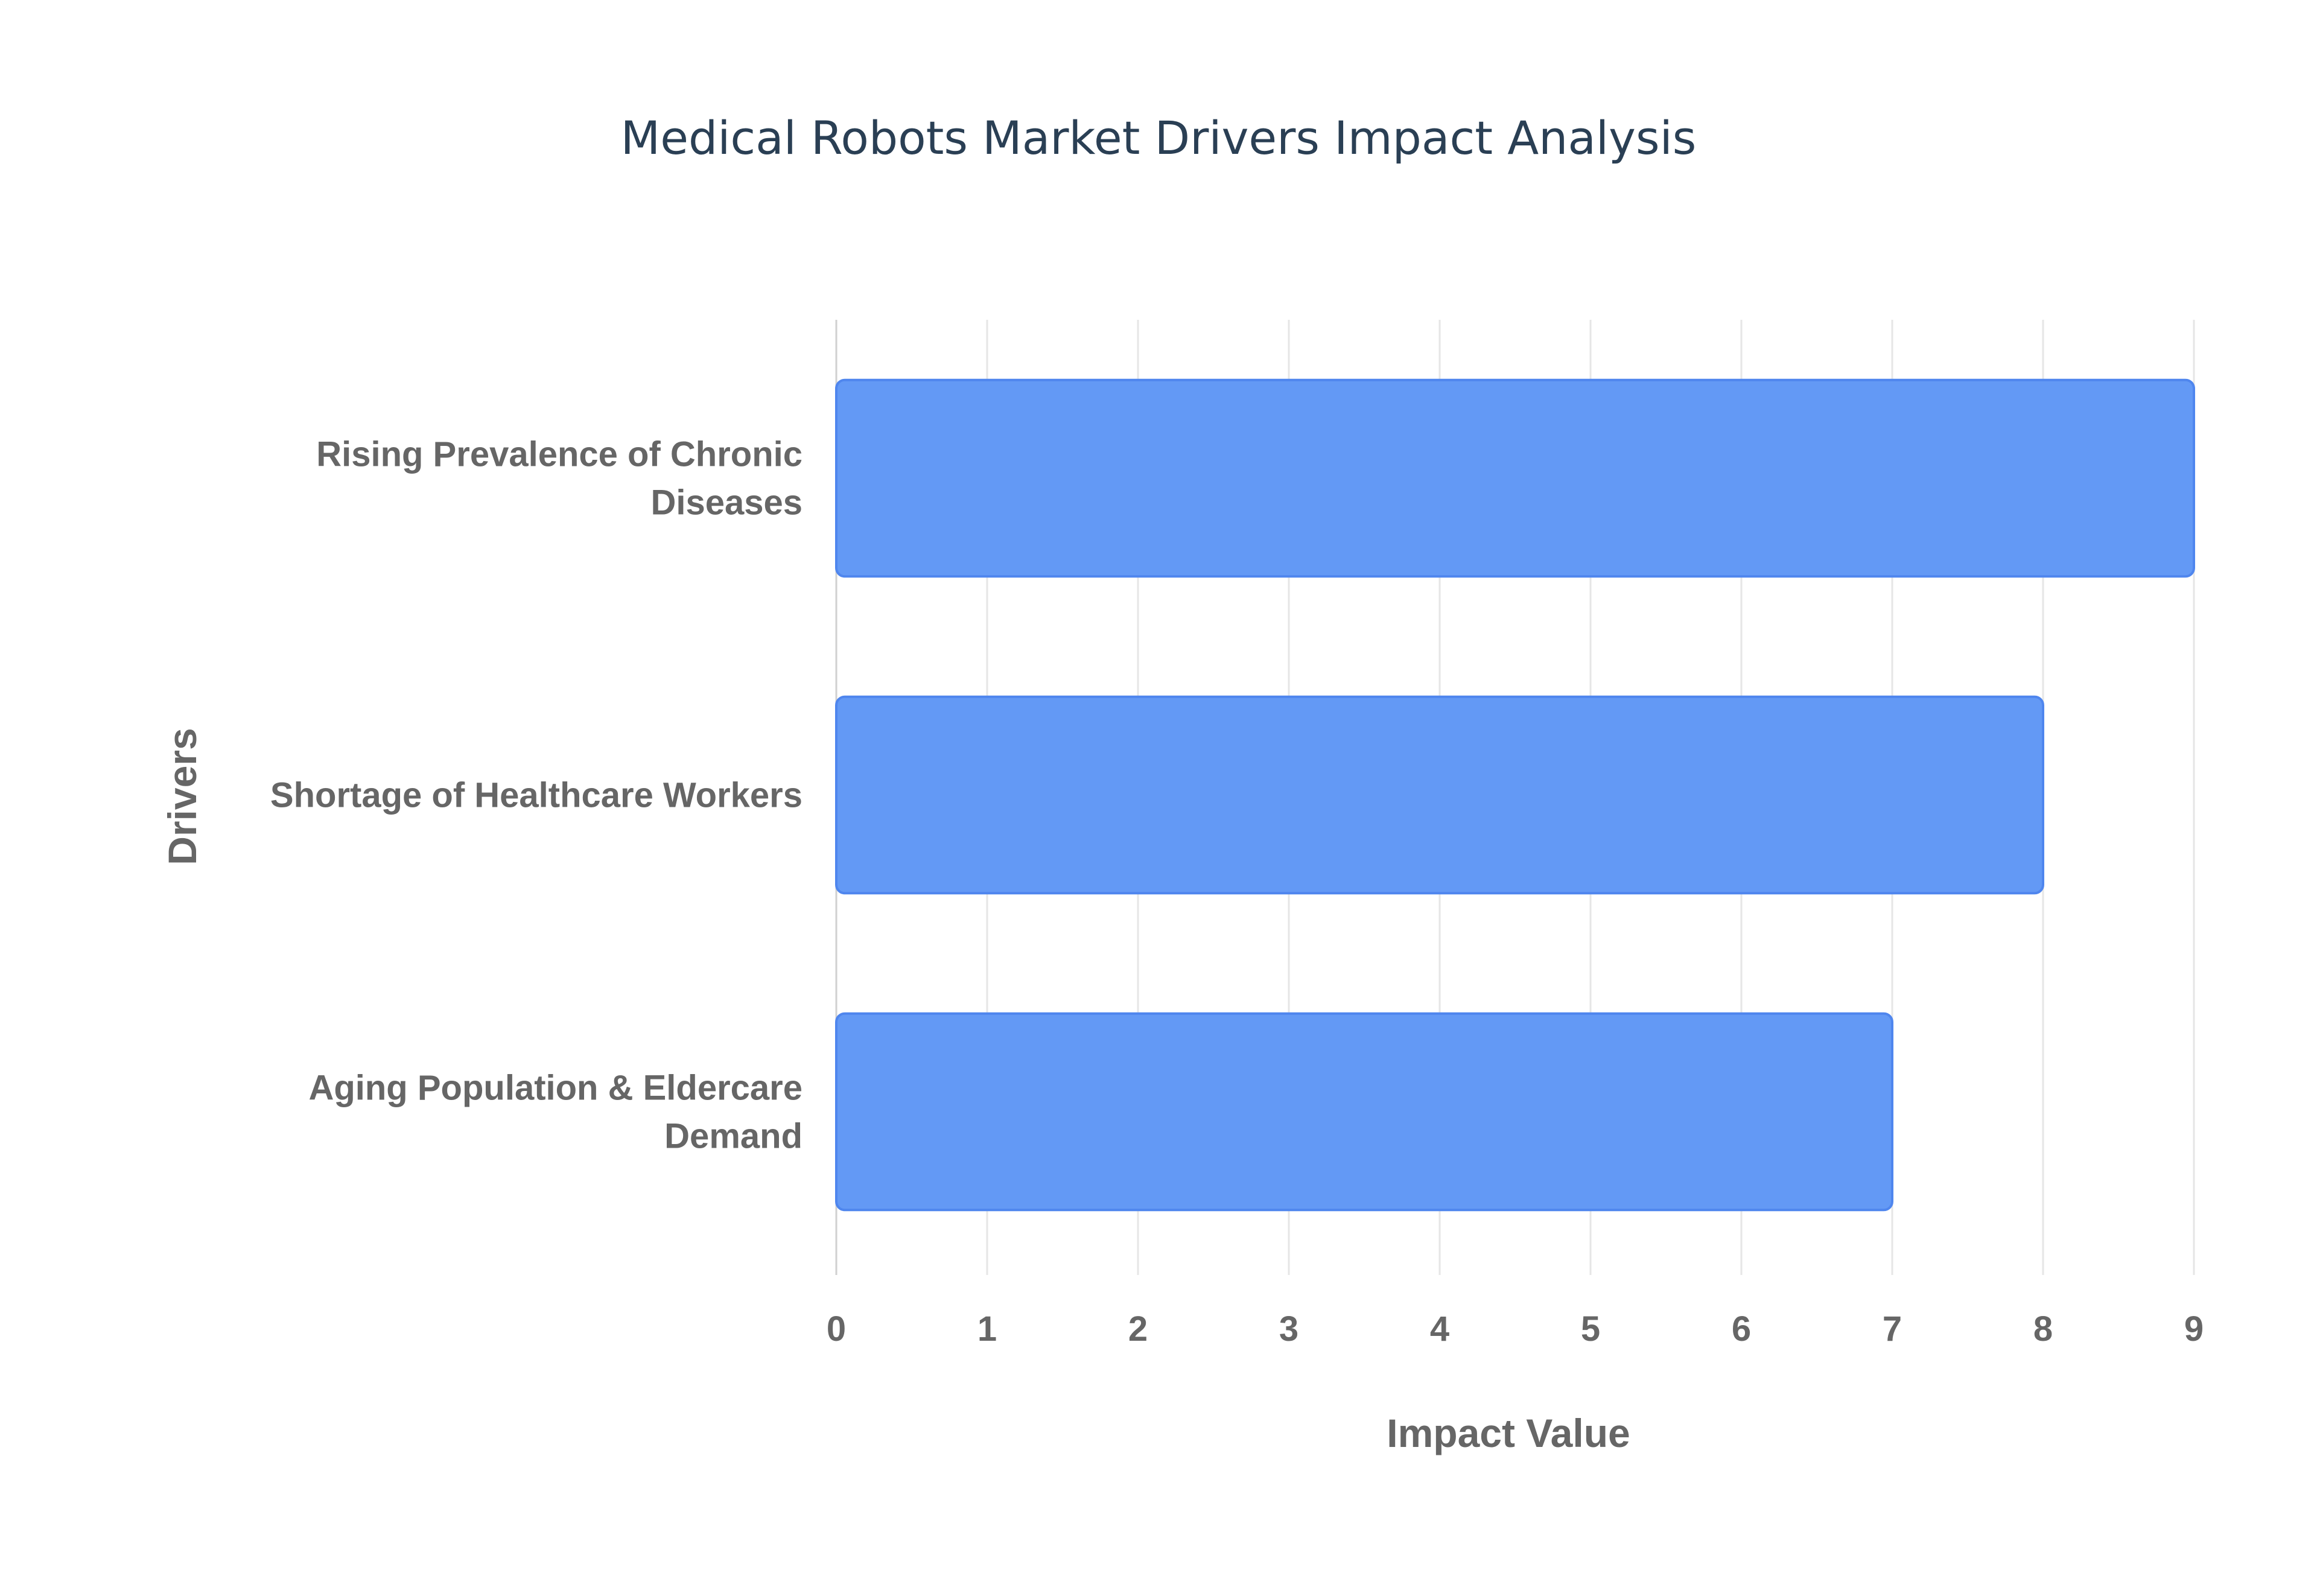  Describe the element at coordinates (733, 1136) in the screenshot. I see `y-category-label: Demand` at that location.